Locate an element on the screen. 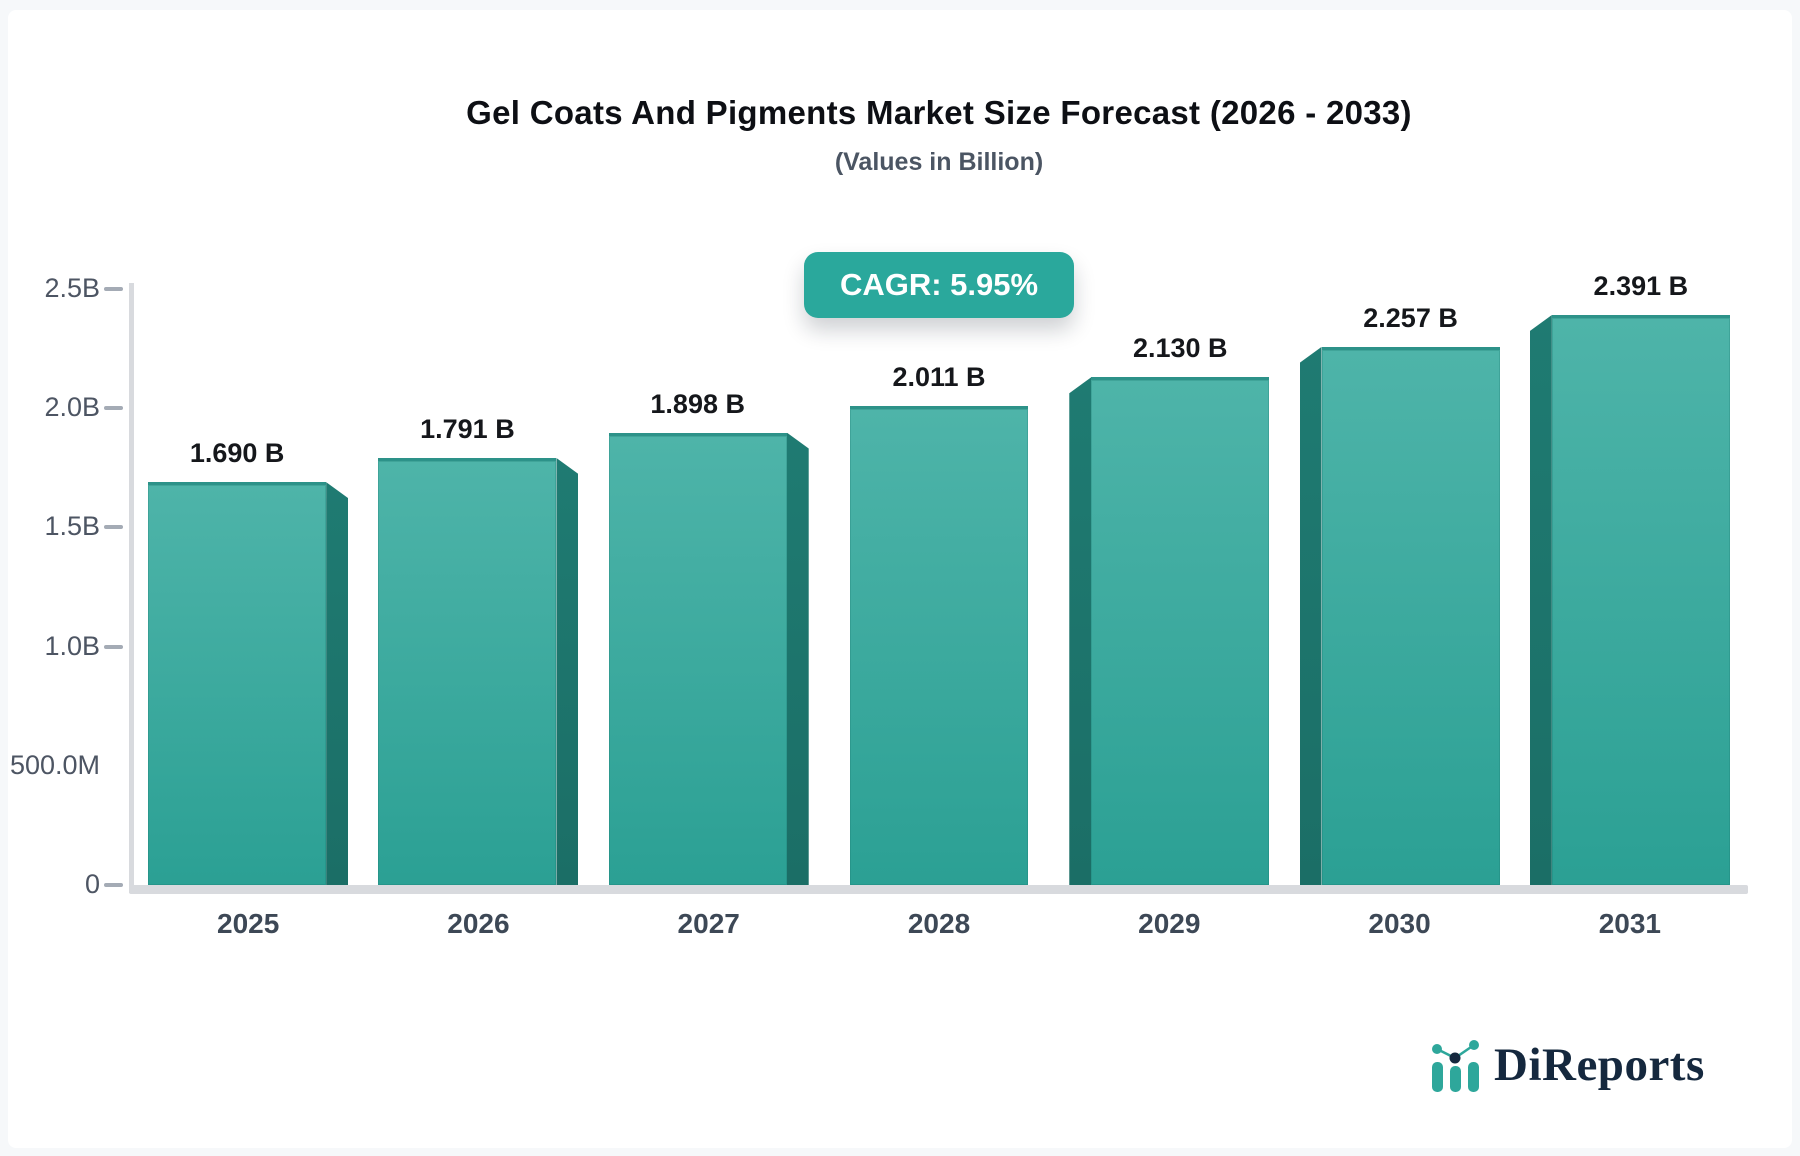 The width and height of the screenshot is (1800, 1156). cagr-badge: CAGR: 5.95% is located at coordinates (939, 285).